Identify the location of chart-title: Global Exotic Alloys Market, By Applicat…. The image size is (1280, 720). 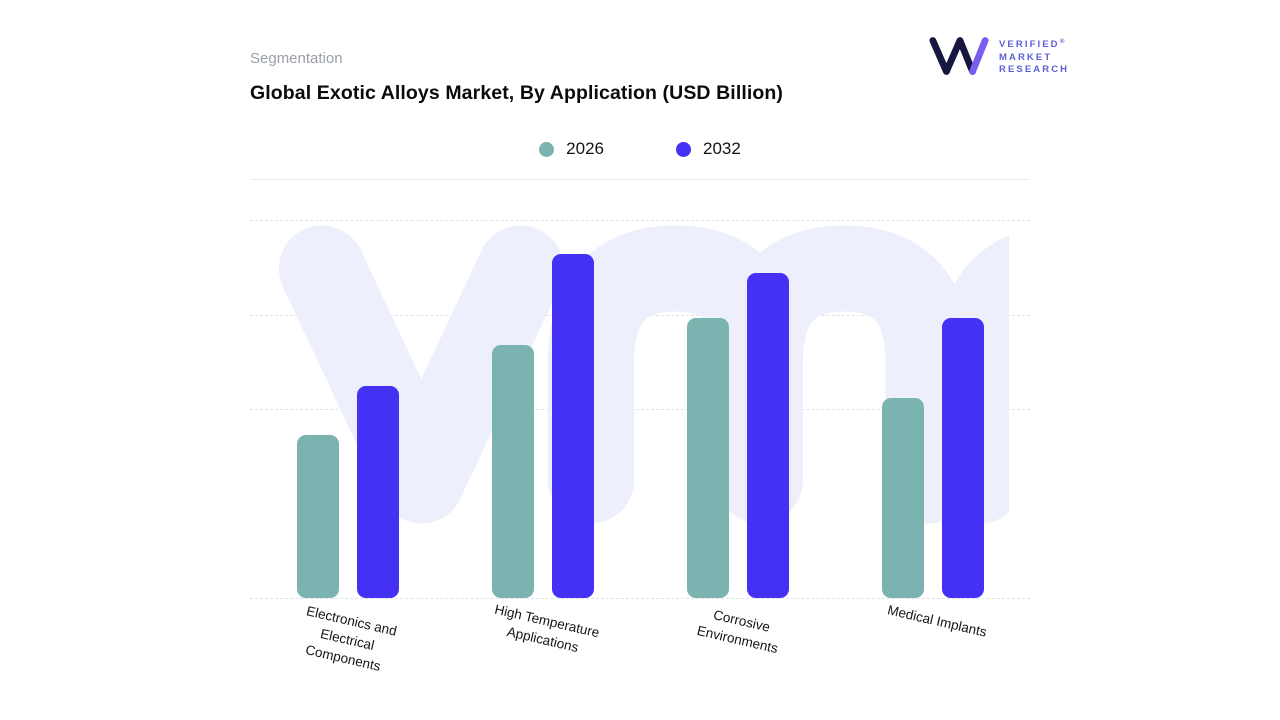
(516, 93).